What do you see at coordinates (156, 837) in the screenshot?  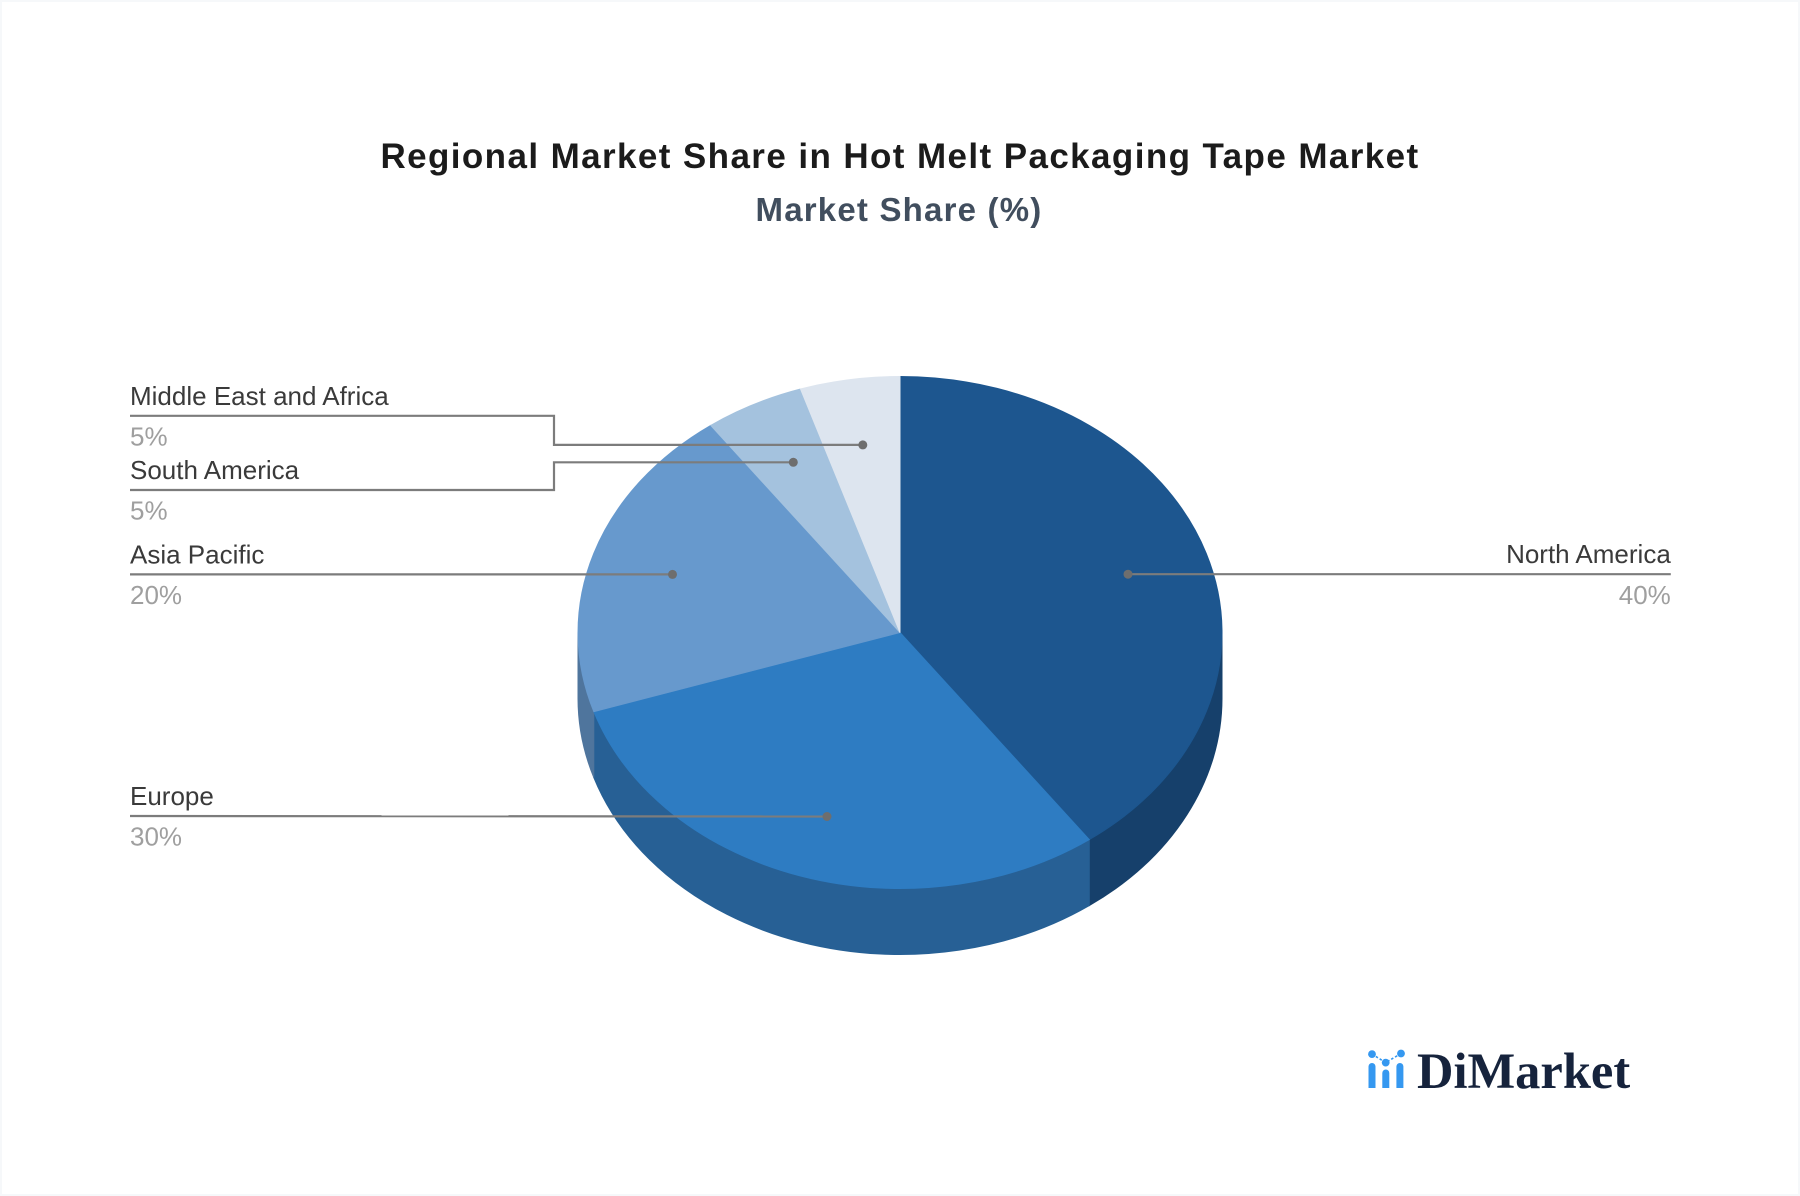 I see `svg-text: 30%` at bounding box center [156, 837].